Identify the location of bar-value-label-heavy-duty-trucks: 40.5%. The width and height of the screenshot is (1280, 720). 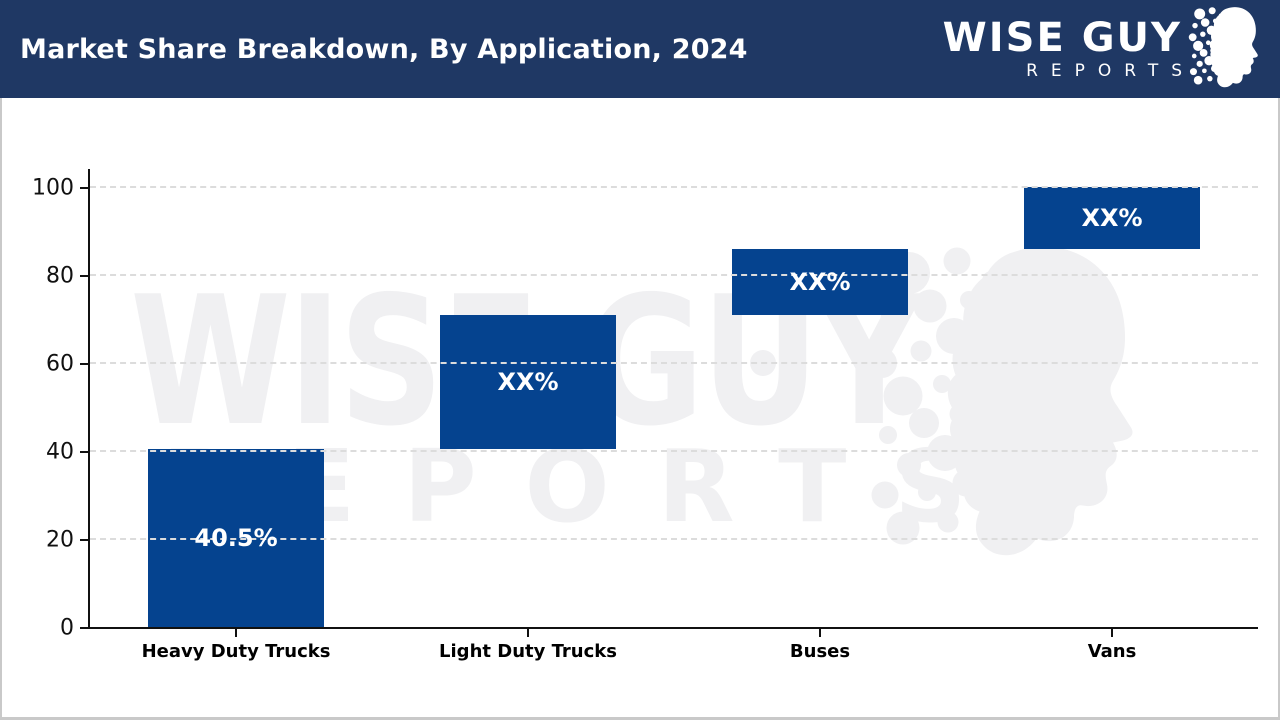
(236, 537).